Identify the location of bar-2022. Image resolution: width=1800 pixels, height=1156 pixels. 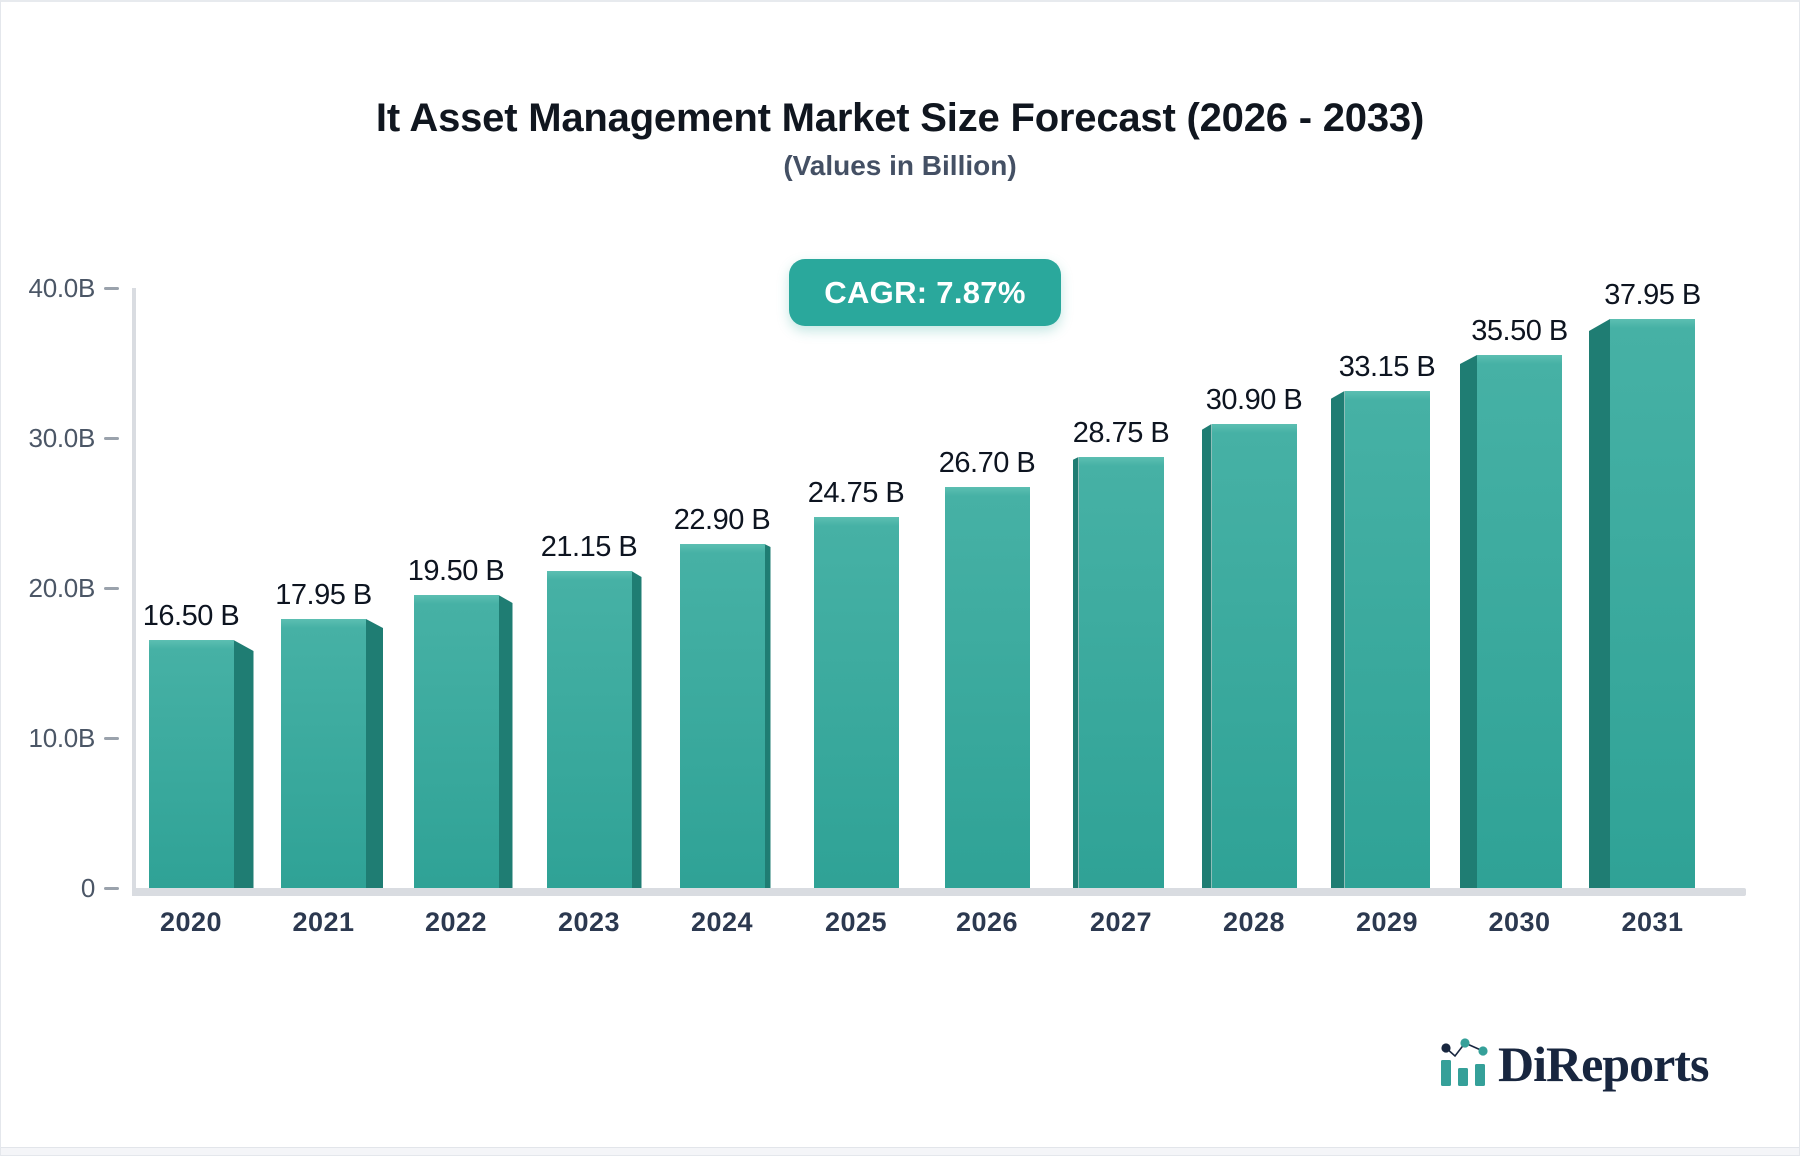
(456, 741).